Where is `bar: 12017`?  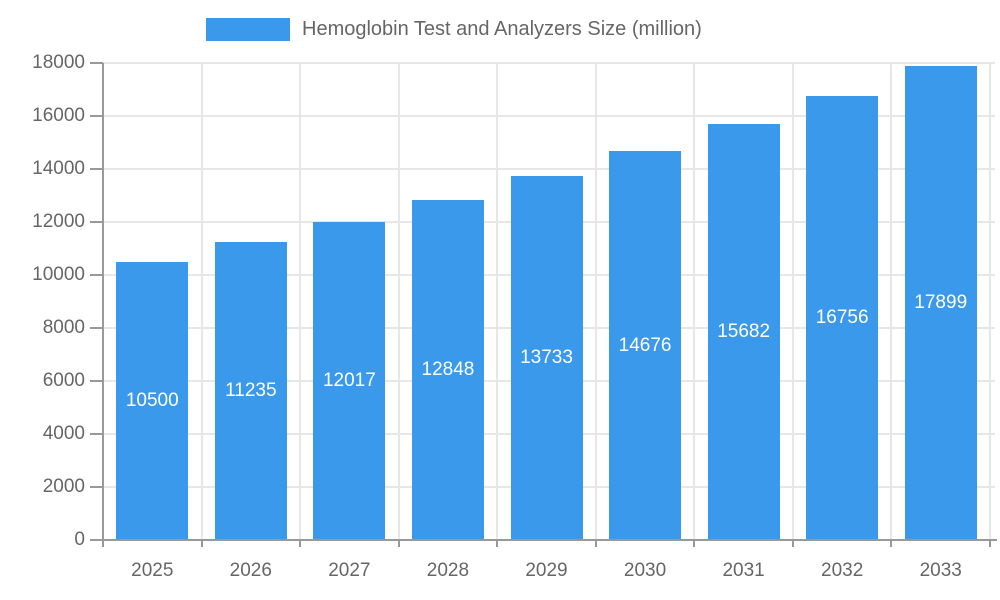 bar: 12017 is located at coordinates (349, 380).